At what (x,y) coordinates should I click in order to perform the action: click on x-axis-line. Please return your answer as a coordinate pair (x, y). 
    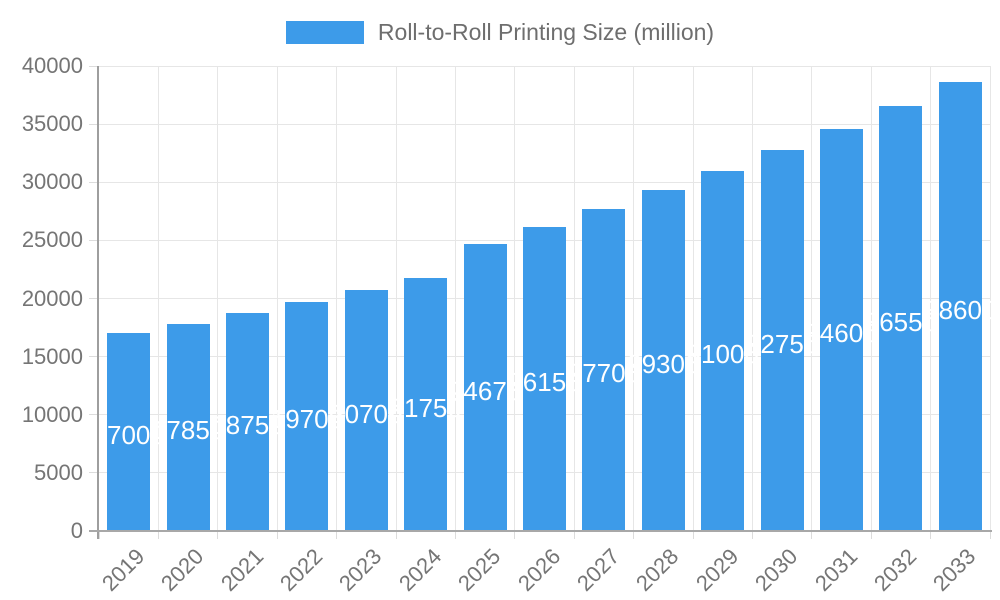
    Looking at the image, I should click on (540, 531).